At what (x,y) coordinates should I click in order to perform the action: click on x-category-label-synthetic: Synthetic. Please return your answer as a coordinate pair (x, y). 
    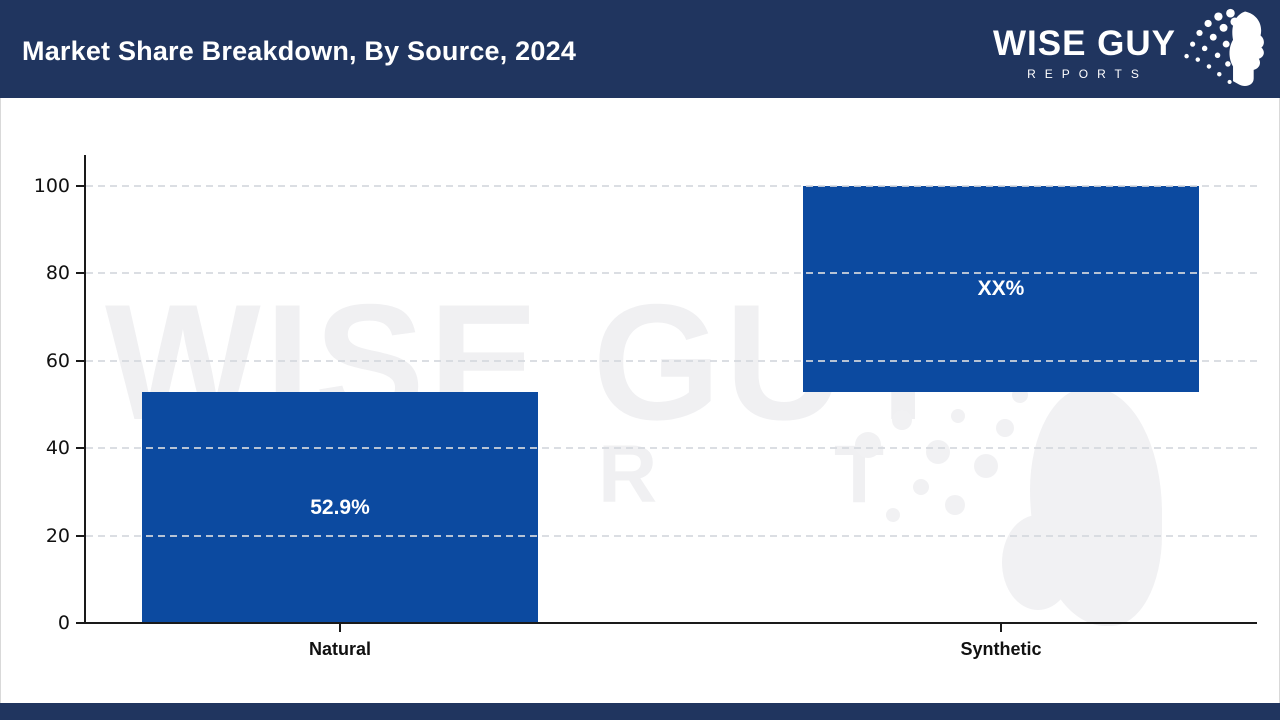
    Looking at the image, I should click on (1001, 649).